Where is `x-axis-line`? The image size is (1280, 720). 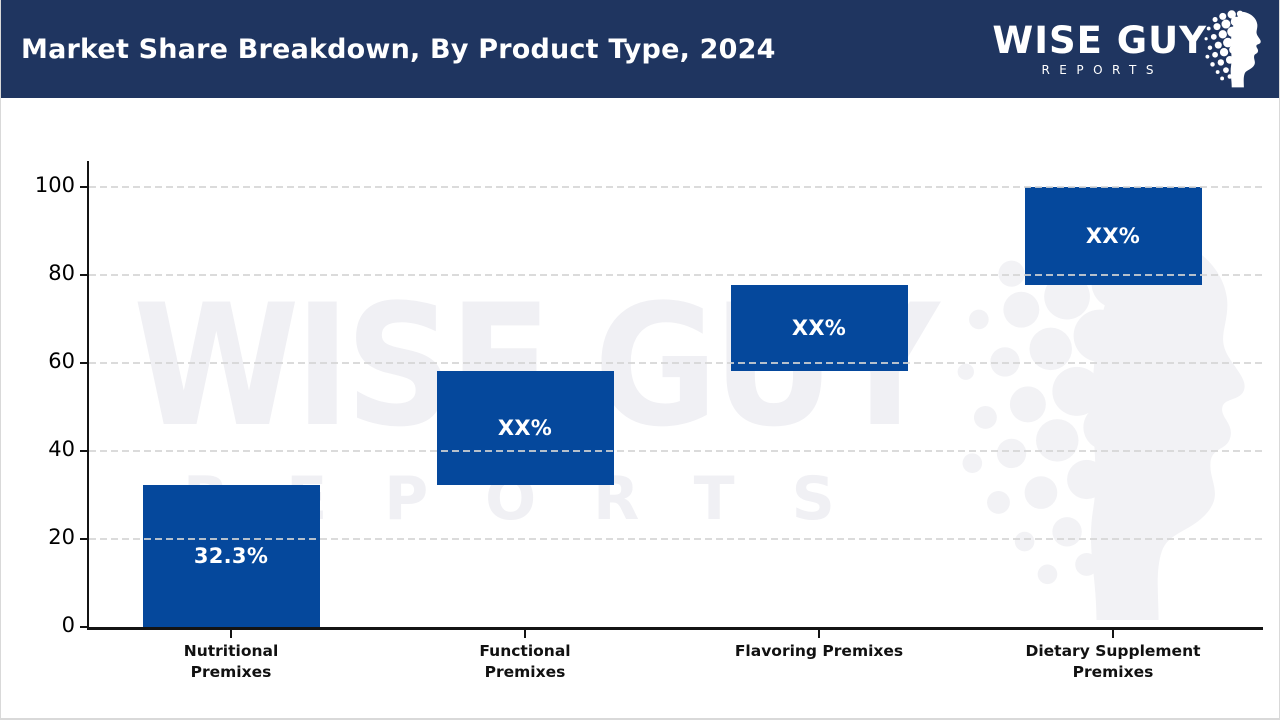
x-axis-line is located at coordinates (675, 628).